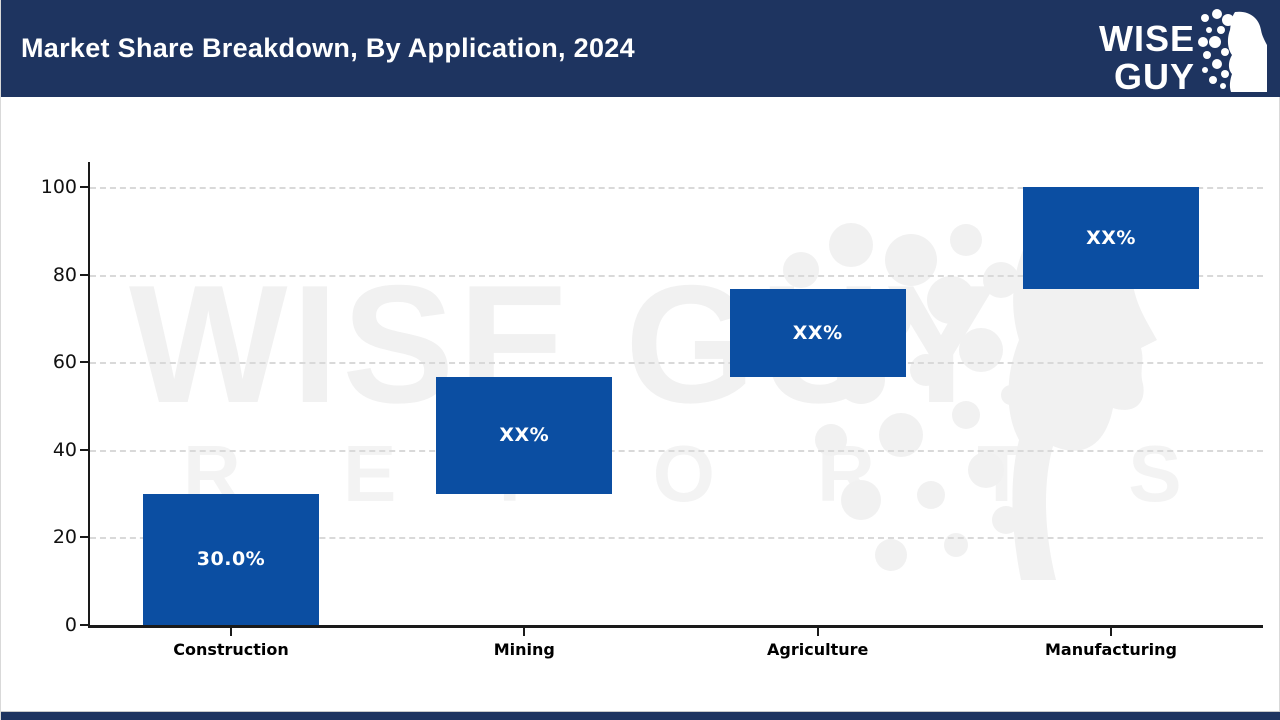 The height and width of the screenshot is (720, 1280). I want to click on bar-construction: 30.0%, so click(231, 559).